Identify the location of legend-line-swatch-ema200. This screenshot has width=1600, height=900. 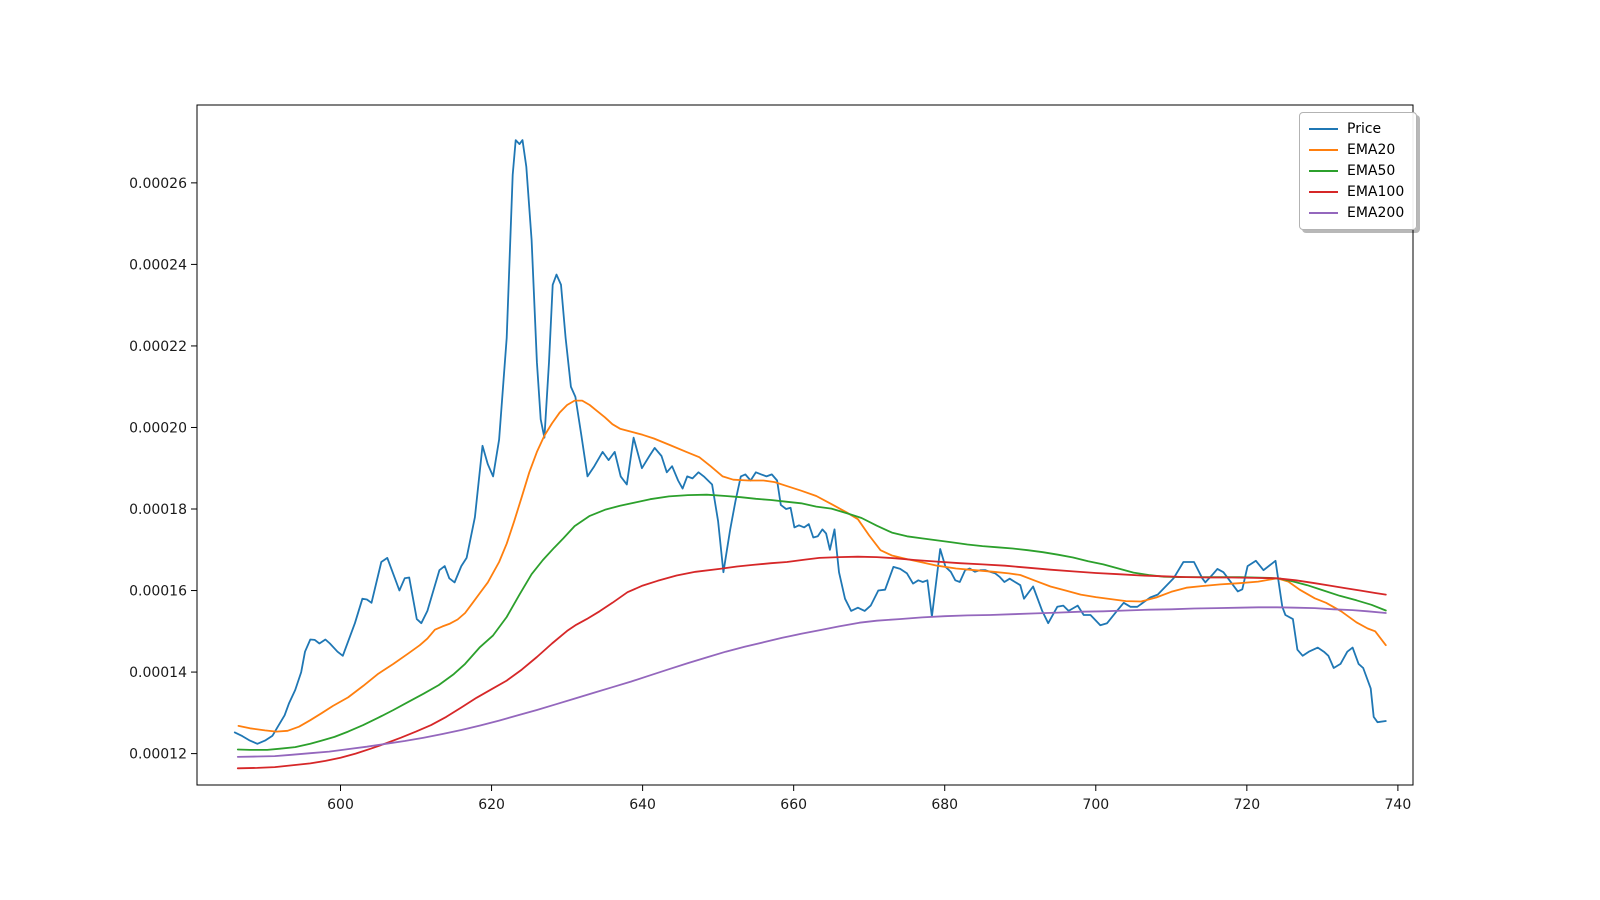
(1323, 213).